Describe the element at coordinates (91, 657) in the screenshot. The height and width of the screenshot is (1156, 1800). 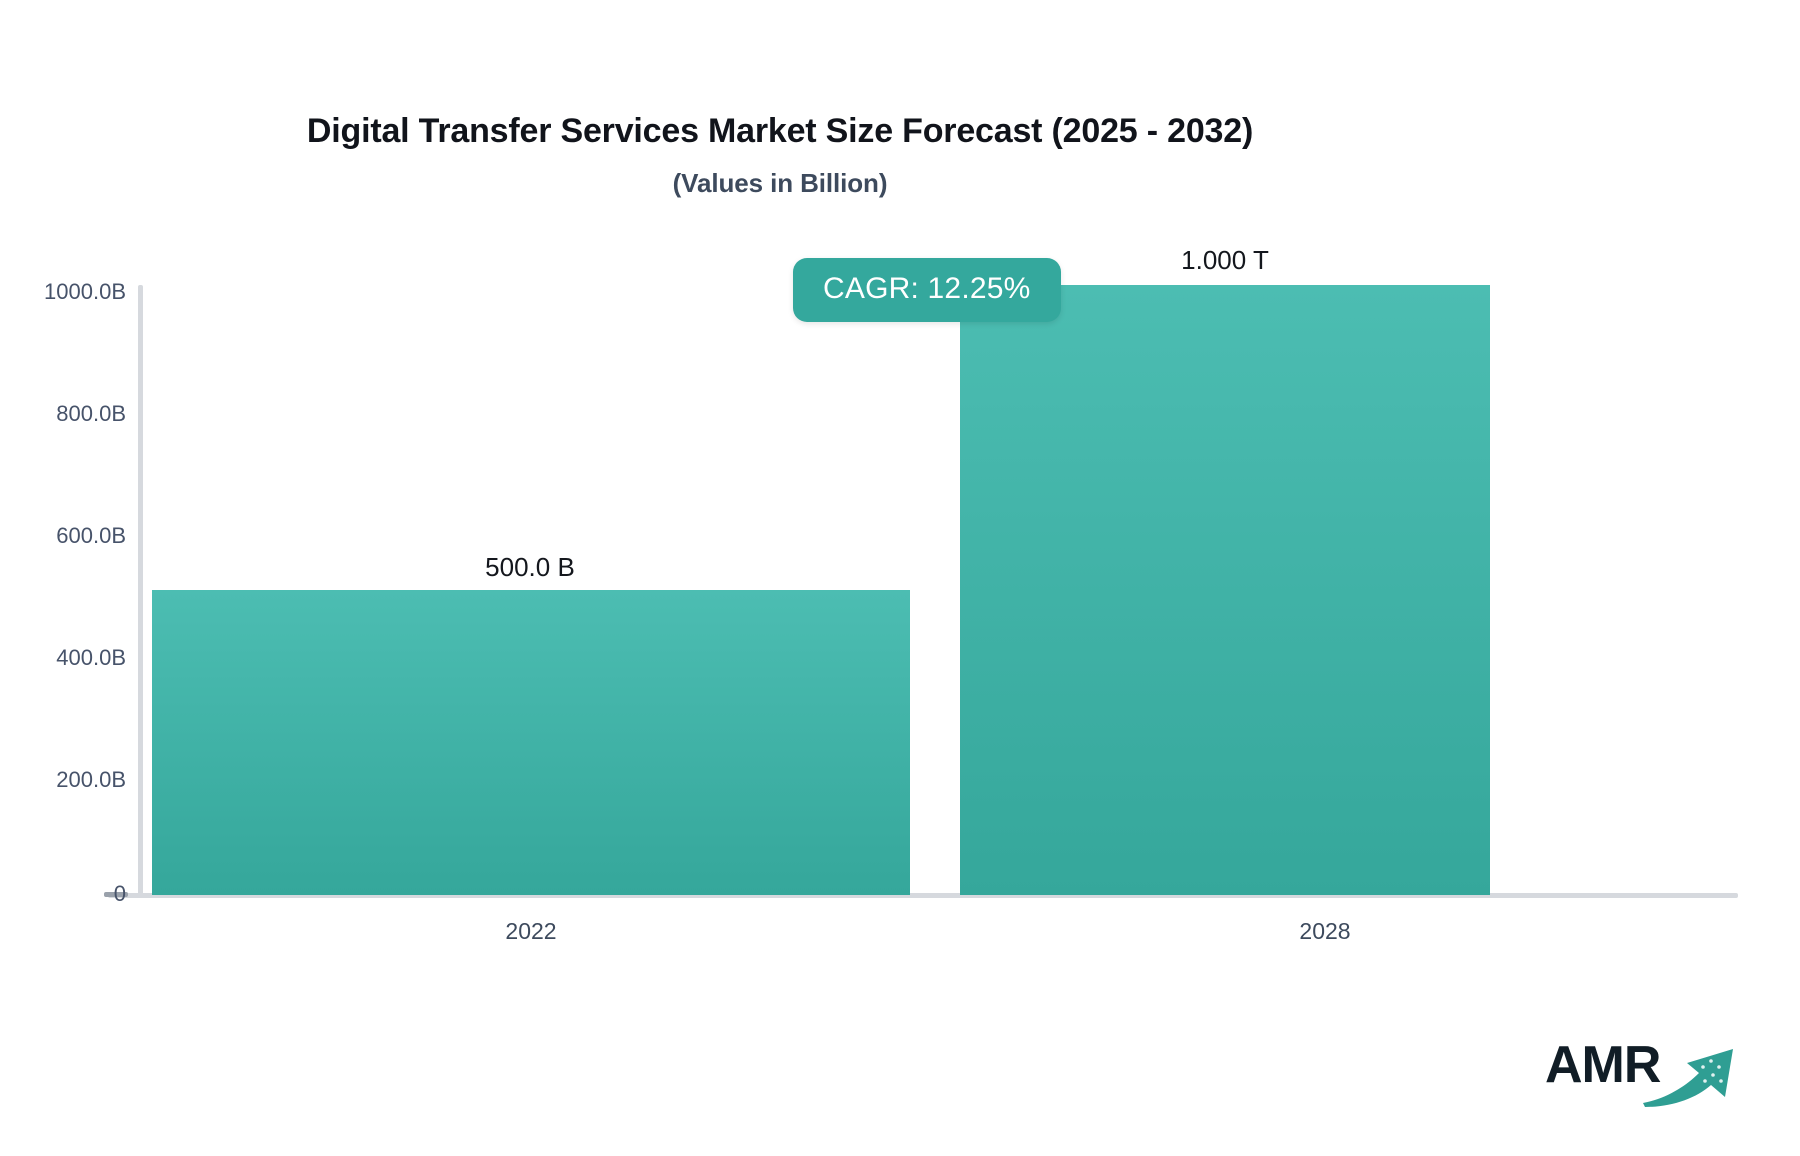
I see `y-tick-label: 400.0B` at that location.